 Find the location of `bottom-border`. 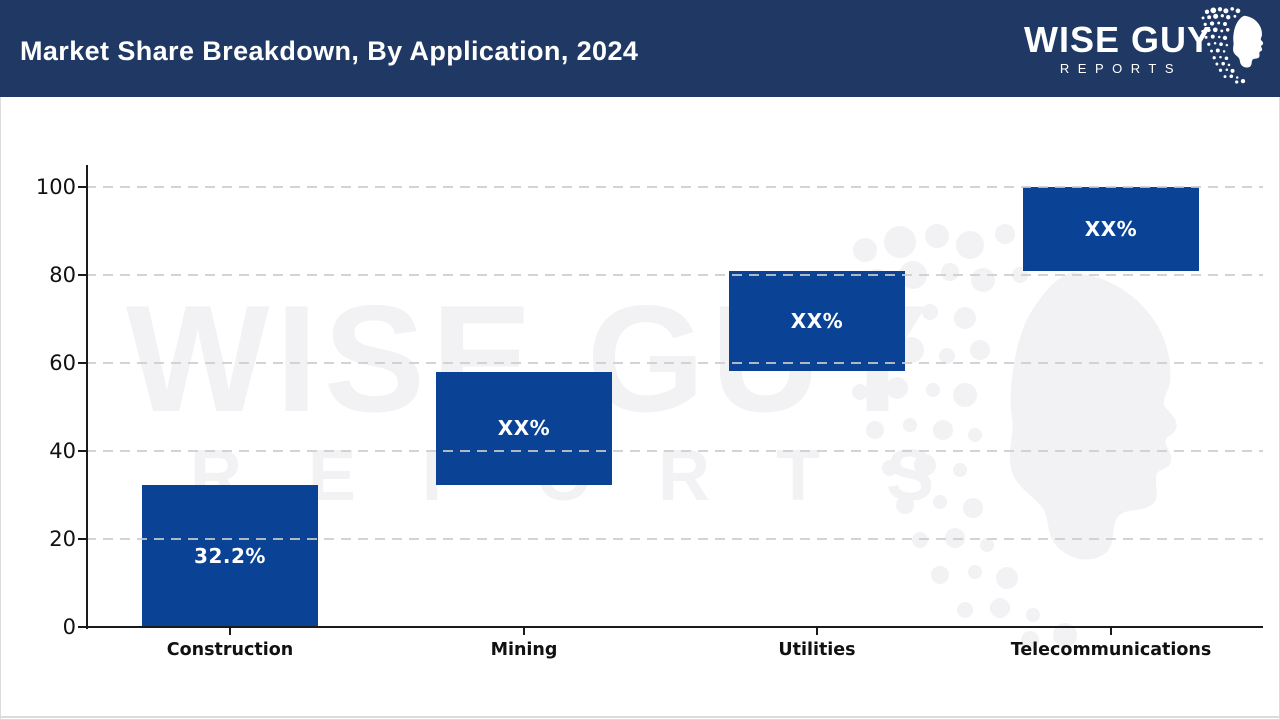

bottom-border is located at coordinates (640, 717).